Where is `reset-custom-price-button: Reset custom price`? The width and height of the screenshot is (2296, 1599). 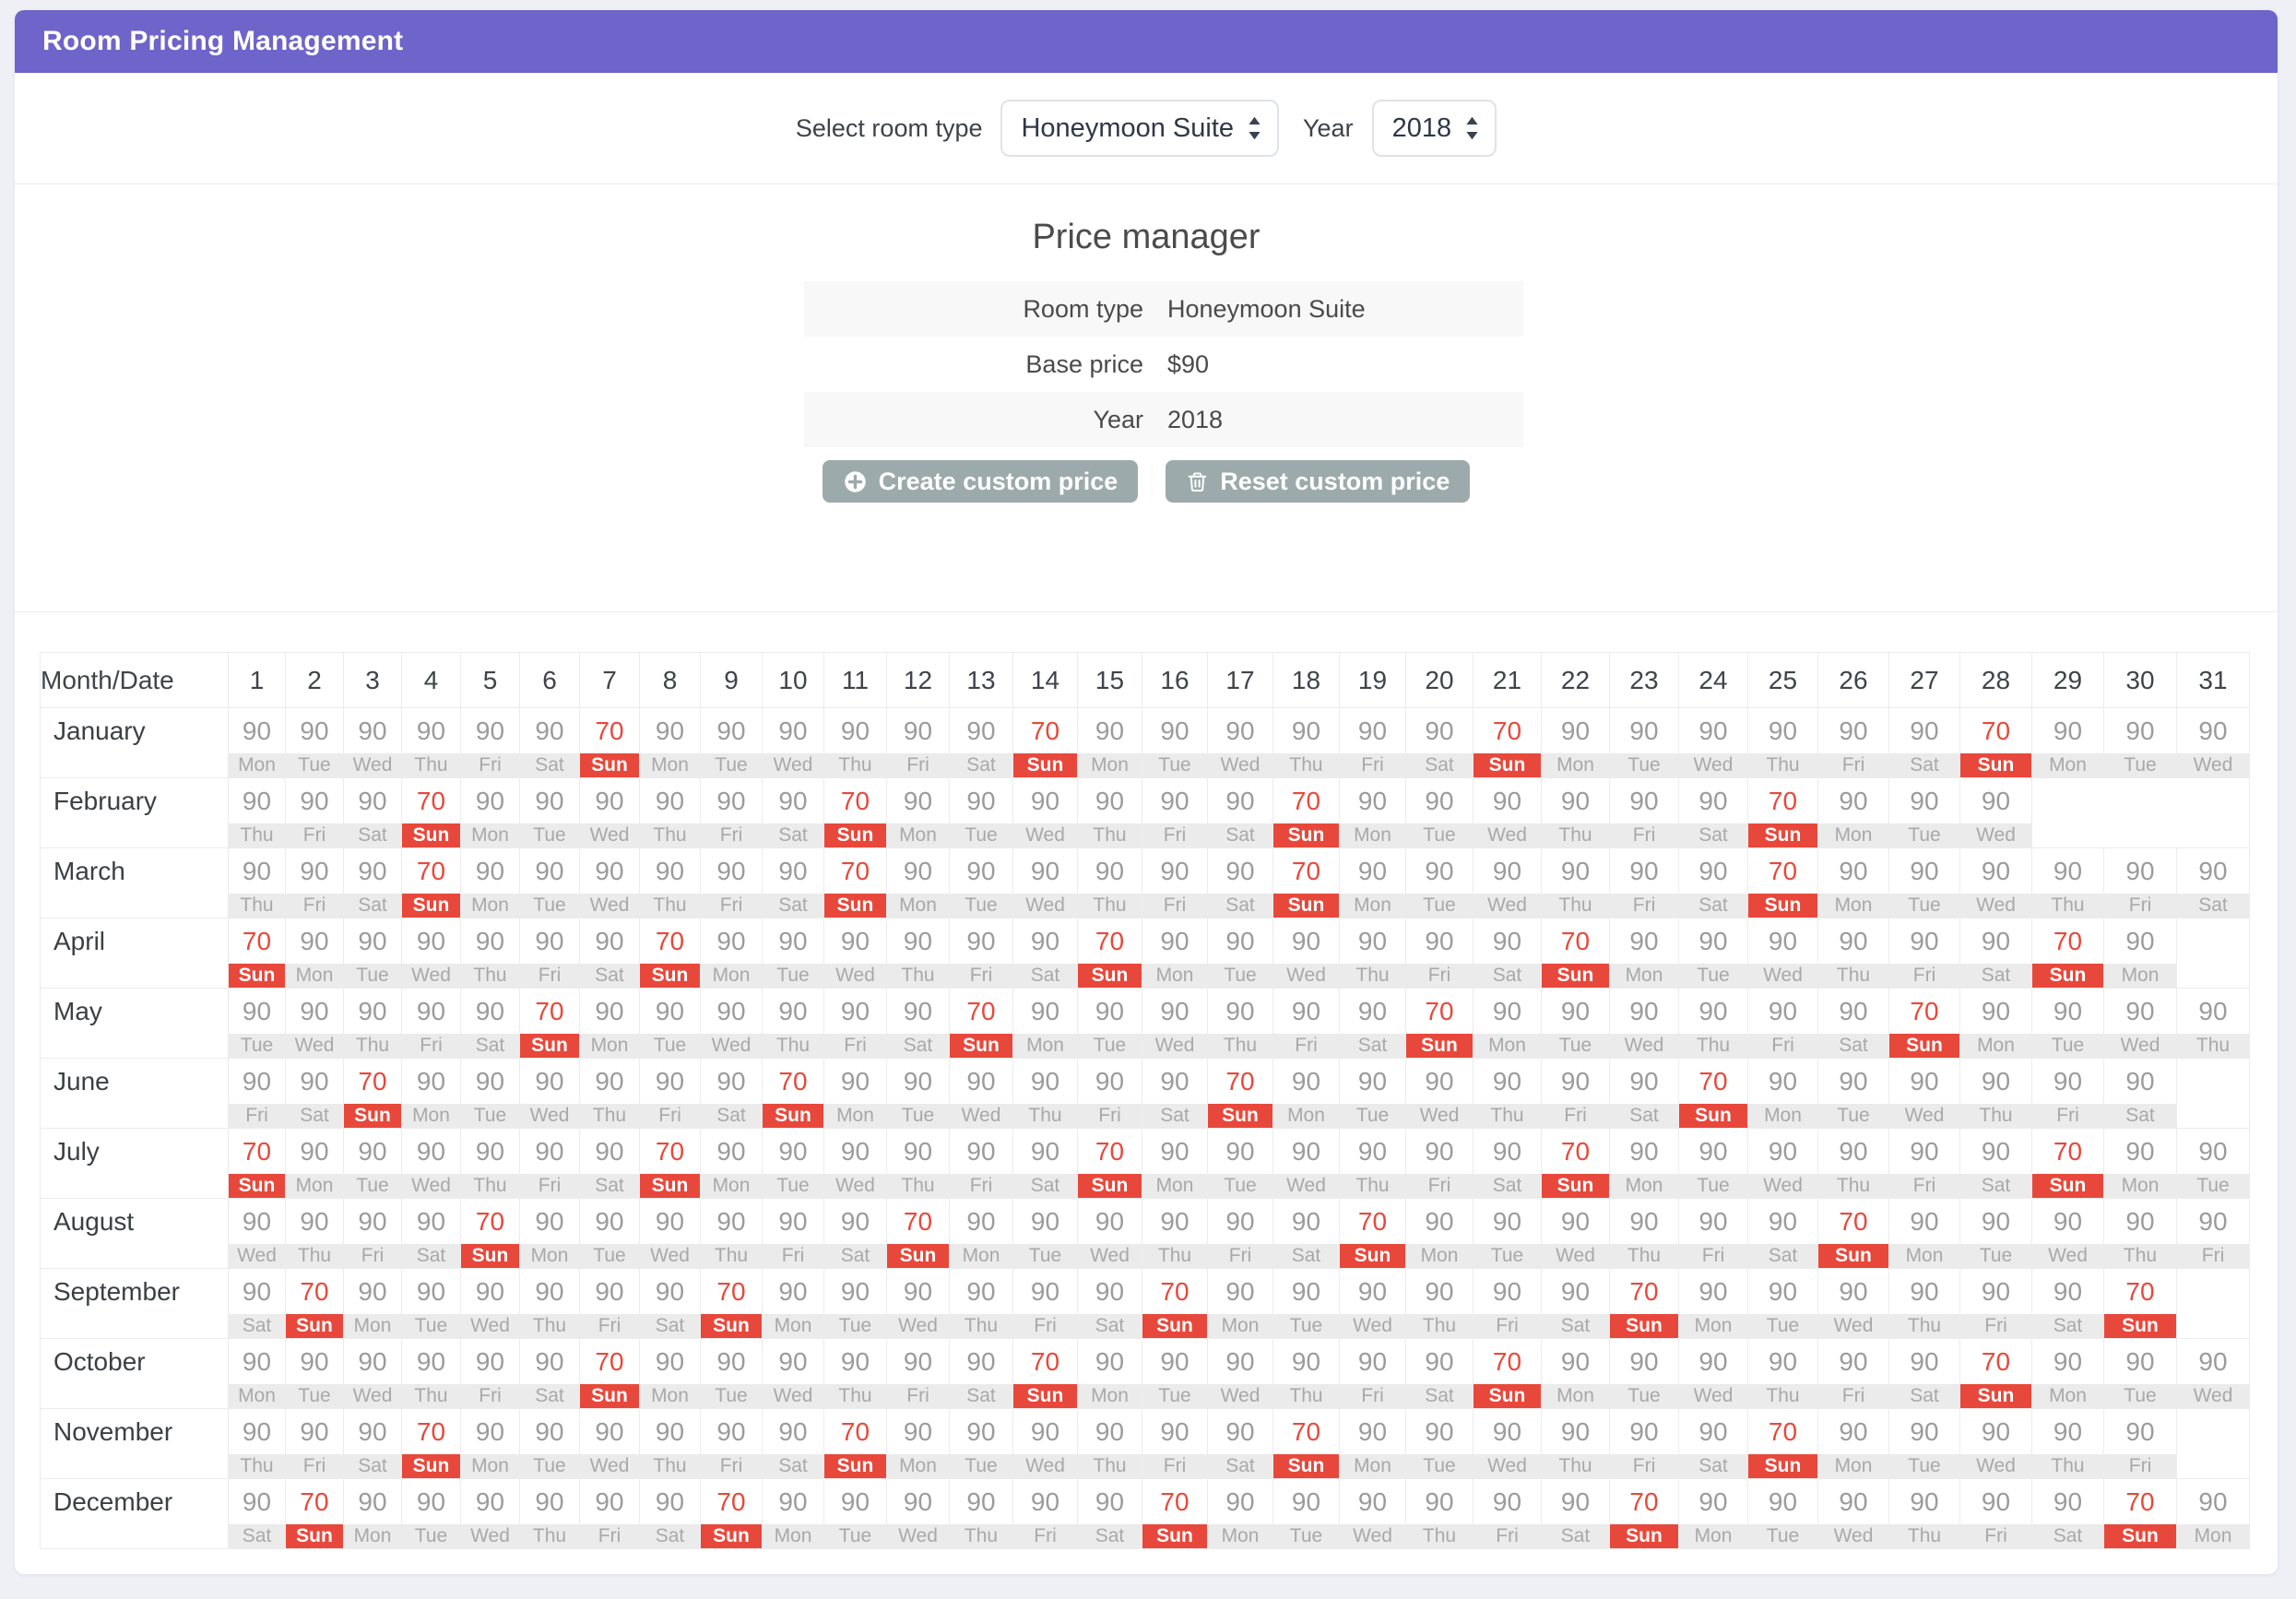
reset-custom-price-button: Reset custom price is located at coordinates (1318, 481).